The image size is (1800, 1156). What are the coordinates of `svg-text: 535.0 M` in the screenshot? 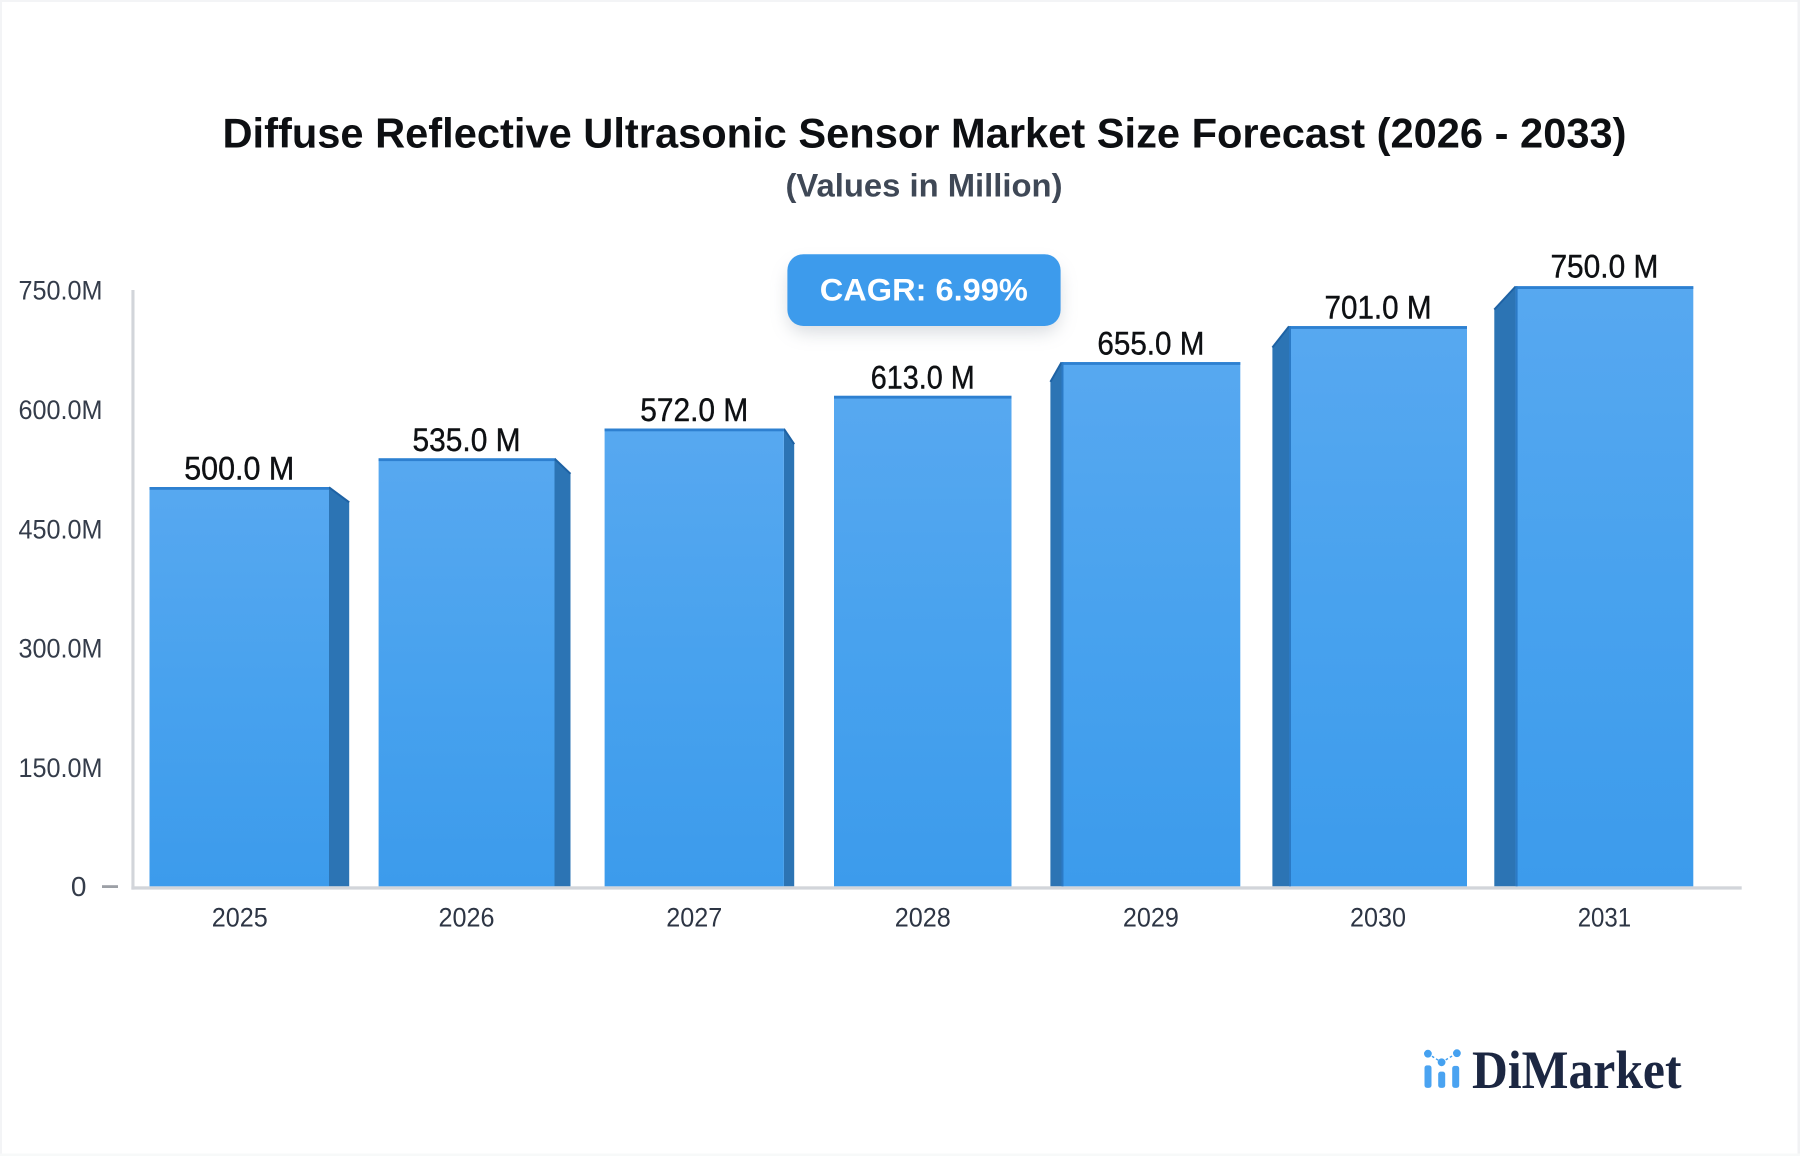 It's located at (467, 440).